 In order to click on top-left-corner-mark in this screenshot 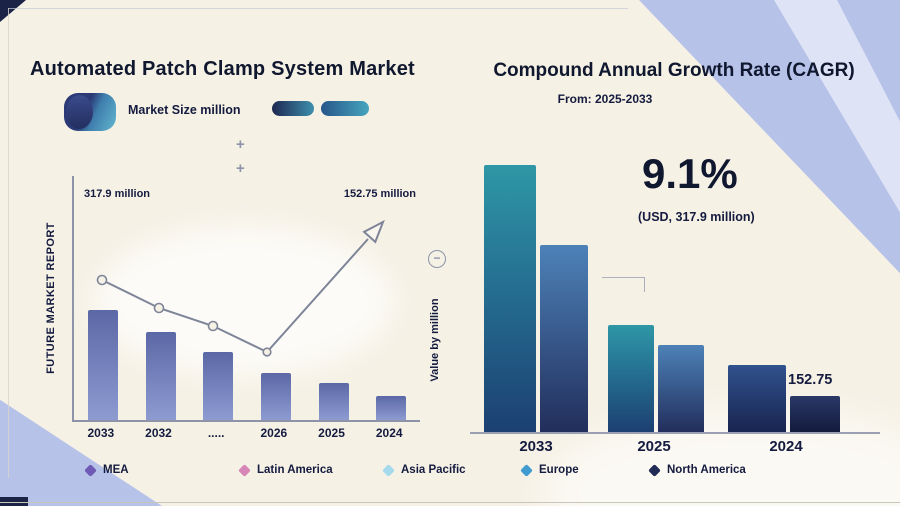, I will do `click(13, 11)`.